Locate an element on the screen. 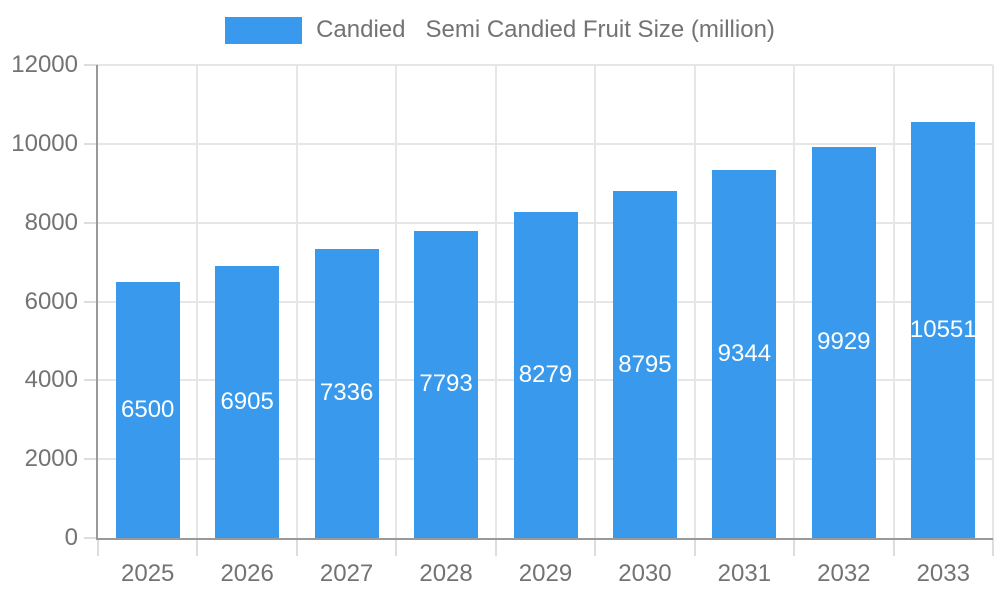  y-axis-line is located at coordinates (97, 301).